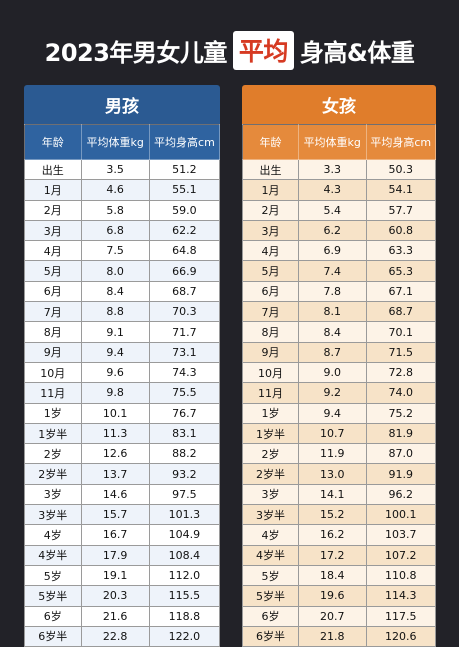 This screenshot has width=459, height=647. I want to click on girls-height-cell: 72.8, so click(401, 372).